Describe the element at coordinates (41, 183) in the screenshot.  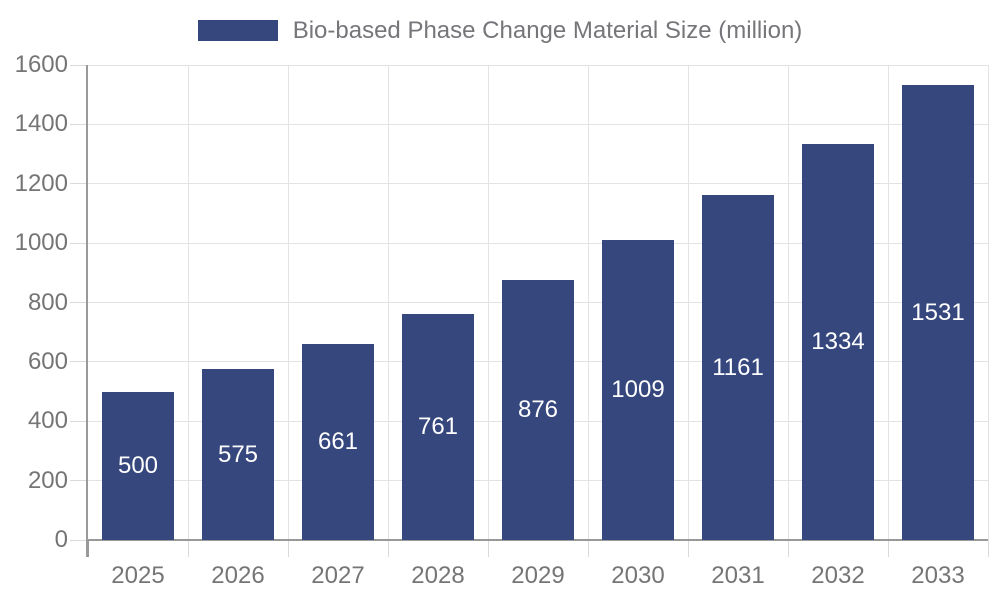
I see `y-tick-label: 1200` at that location.